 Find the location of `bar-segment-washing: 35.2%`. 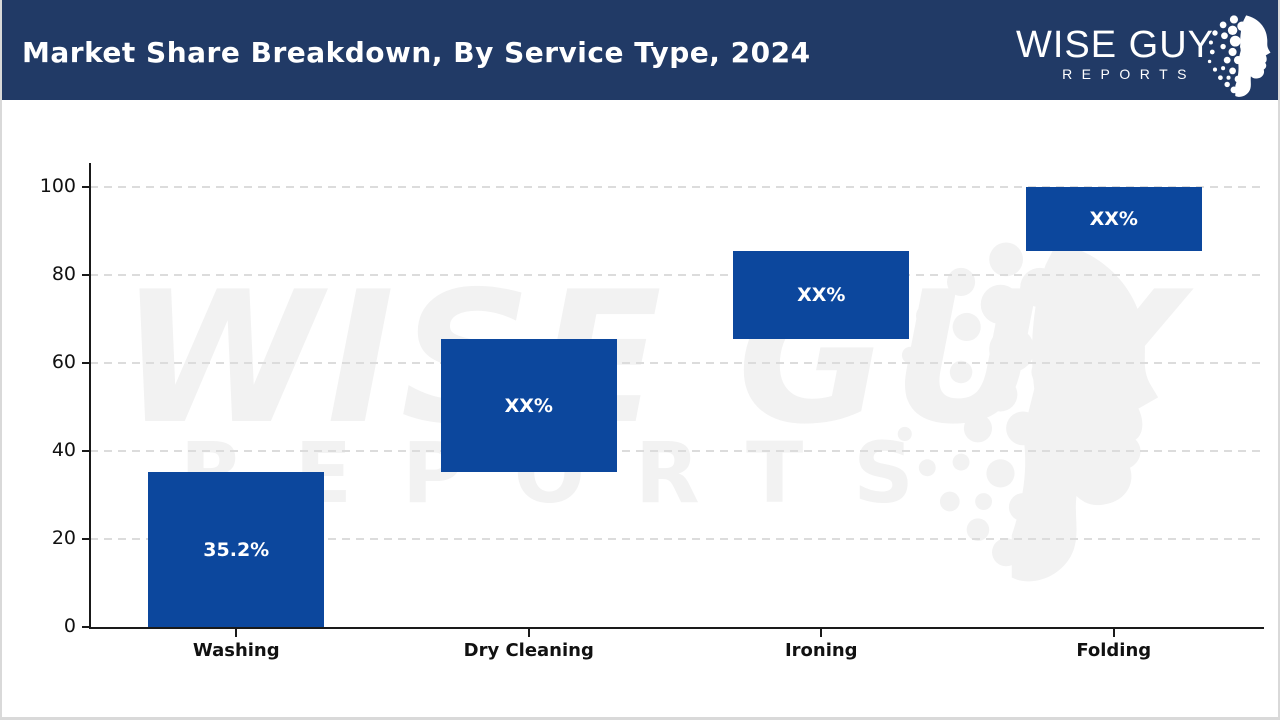

bar-segment-washing: 35.2% is located at coordinates (236, 549).